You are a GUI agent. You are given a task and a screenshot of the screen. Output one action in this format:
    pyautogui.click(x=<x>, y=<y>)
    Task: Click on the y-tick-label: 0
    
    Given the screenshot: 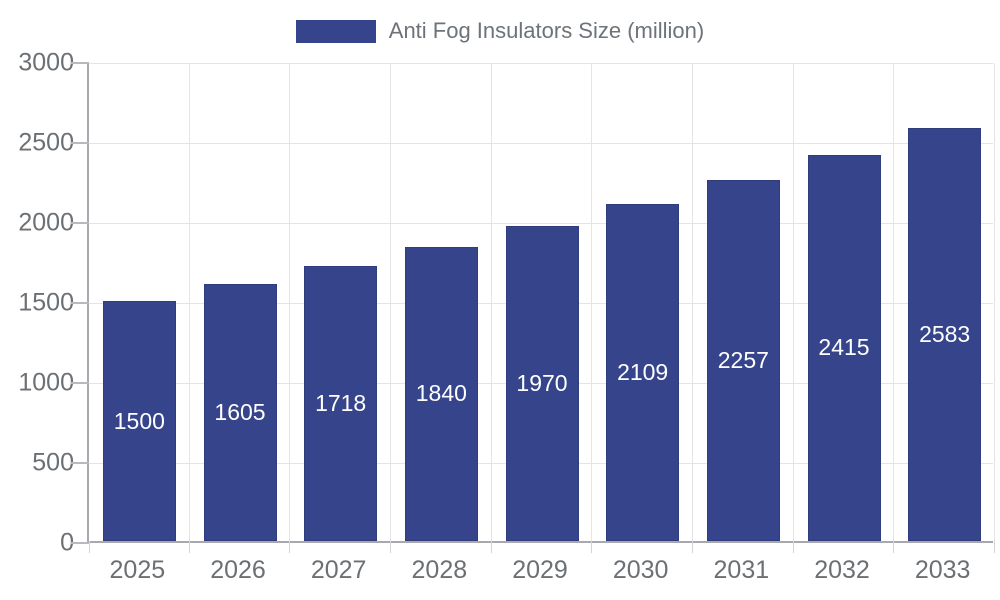 What is the action you would take?
    pyautogui.click(x=67, y=542)
    